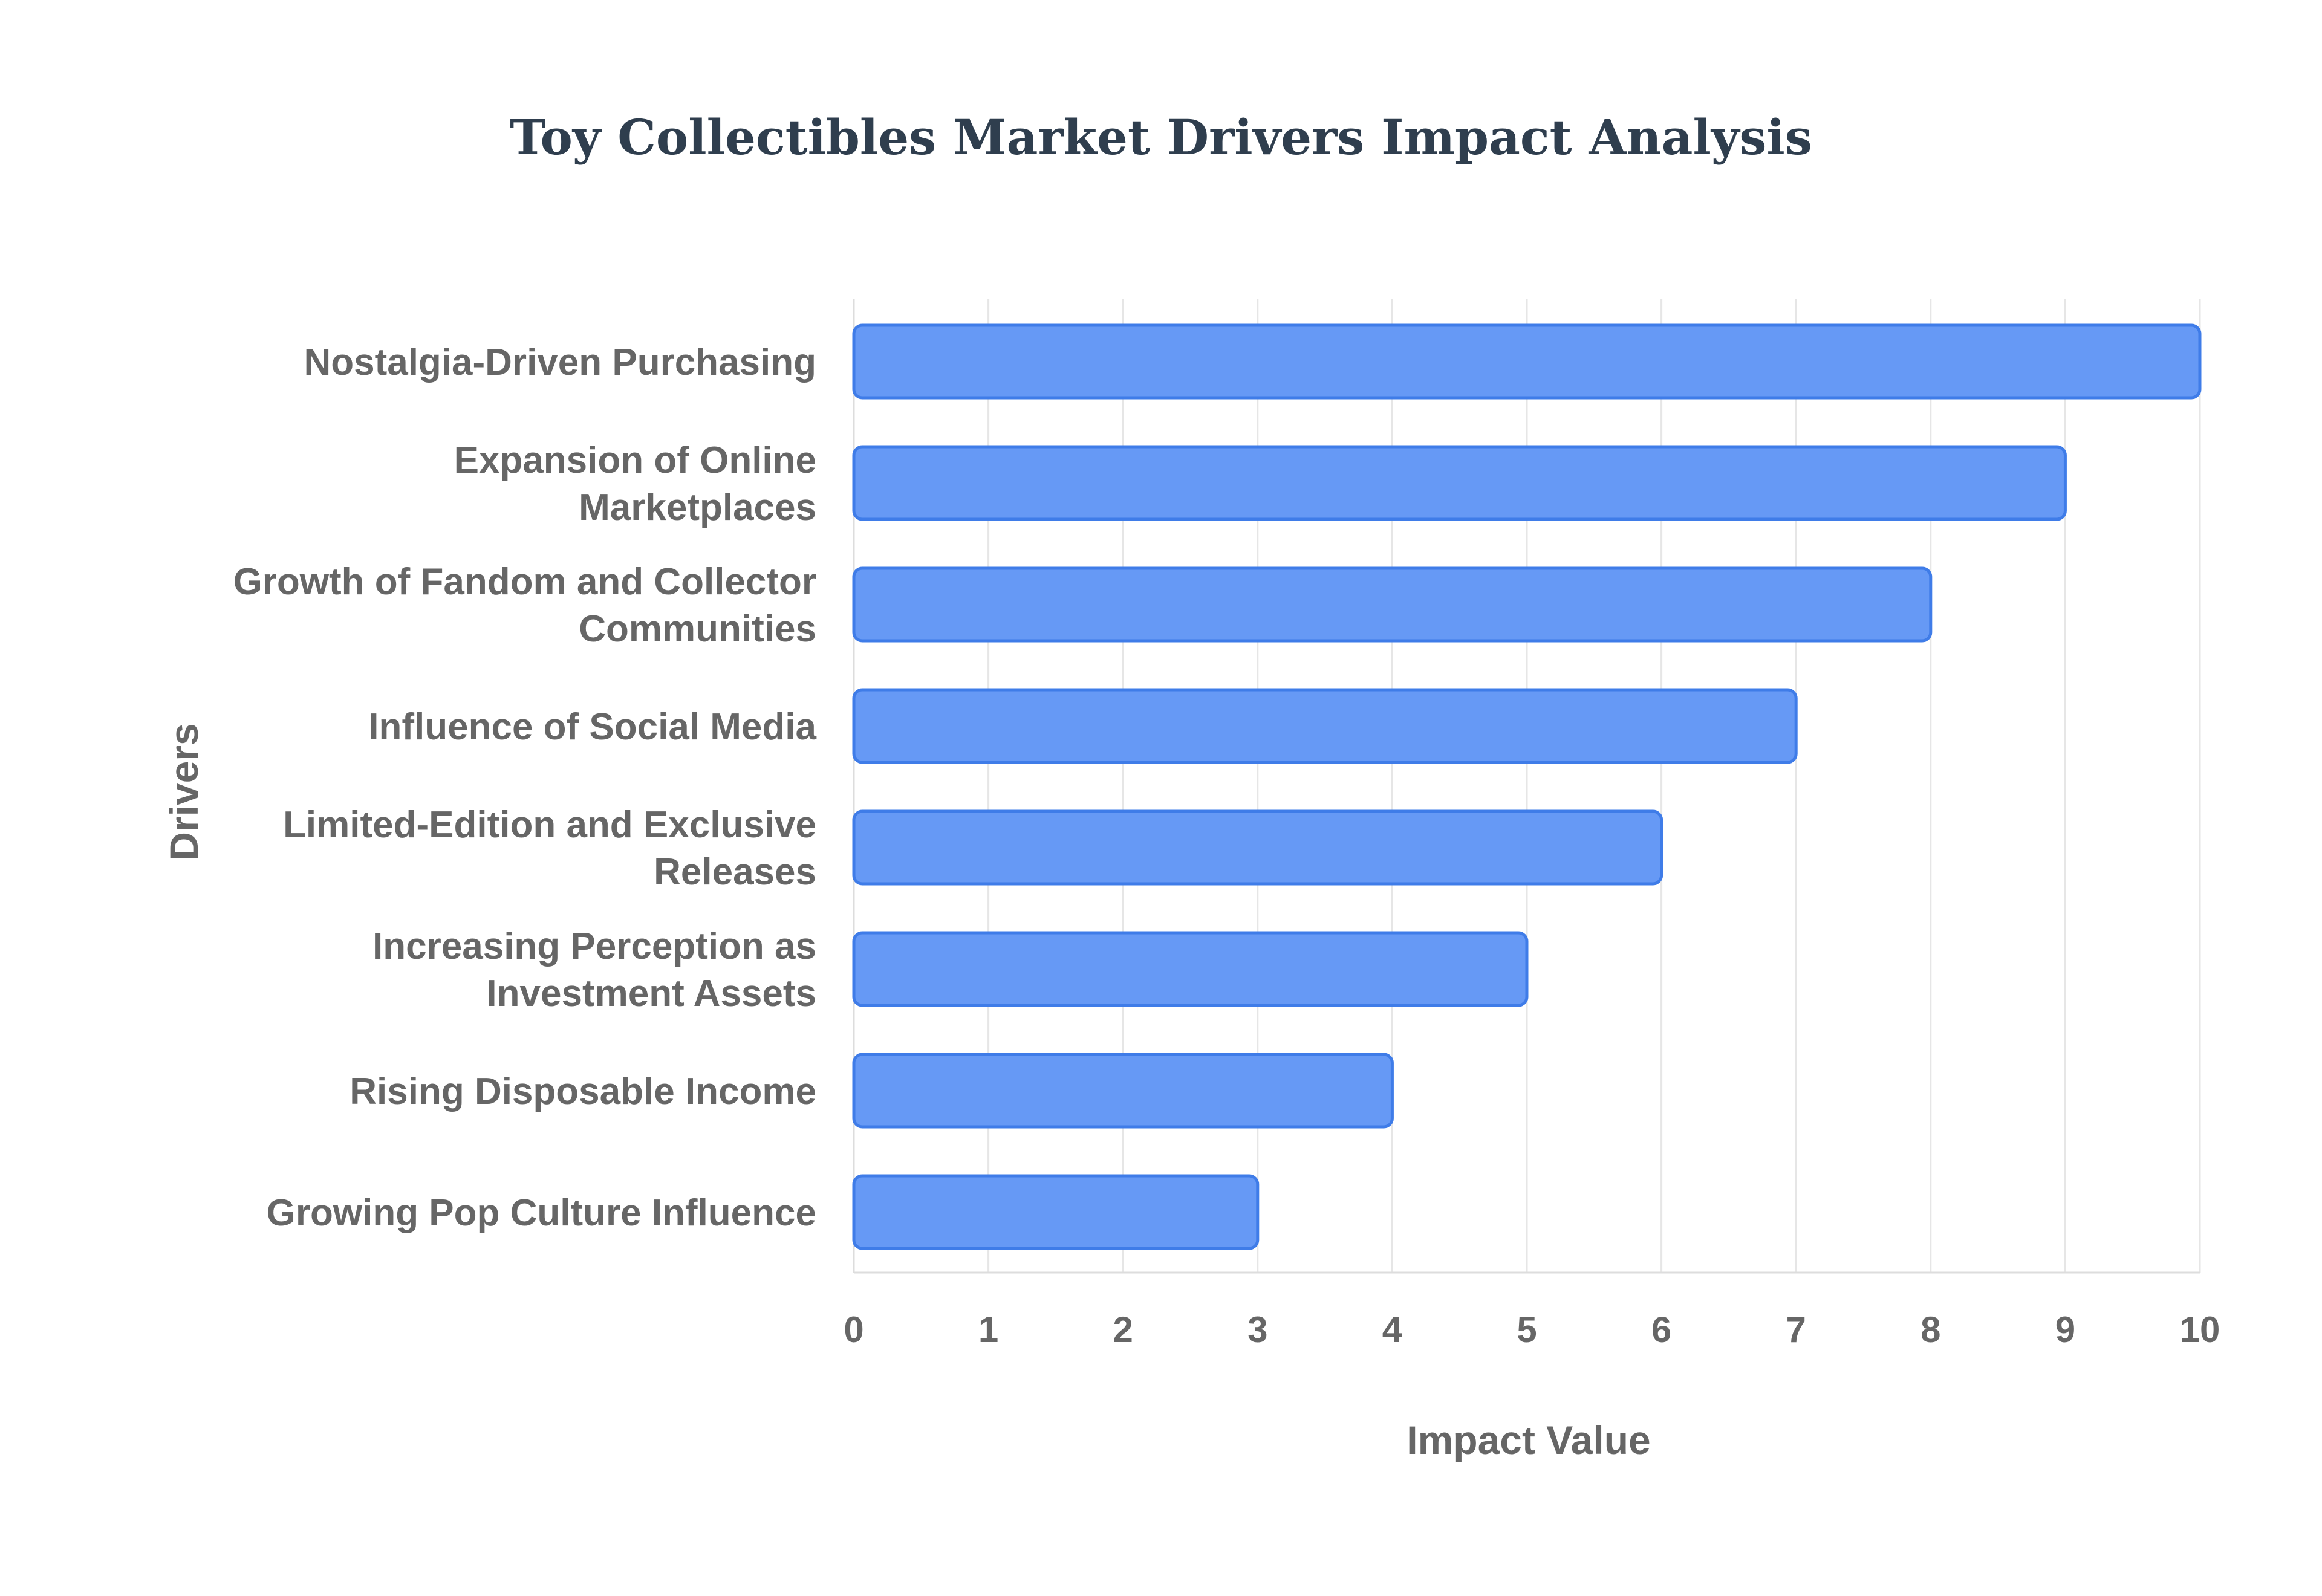 This screenshot has width=2322, height=1596. Describe the element at coordinates (549, 848) in the screenshot. I see `category-label: Limited-Edition and Exclusive Releases` at that location.